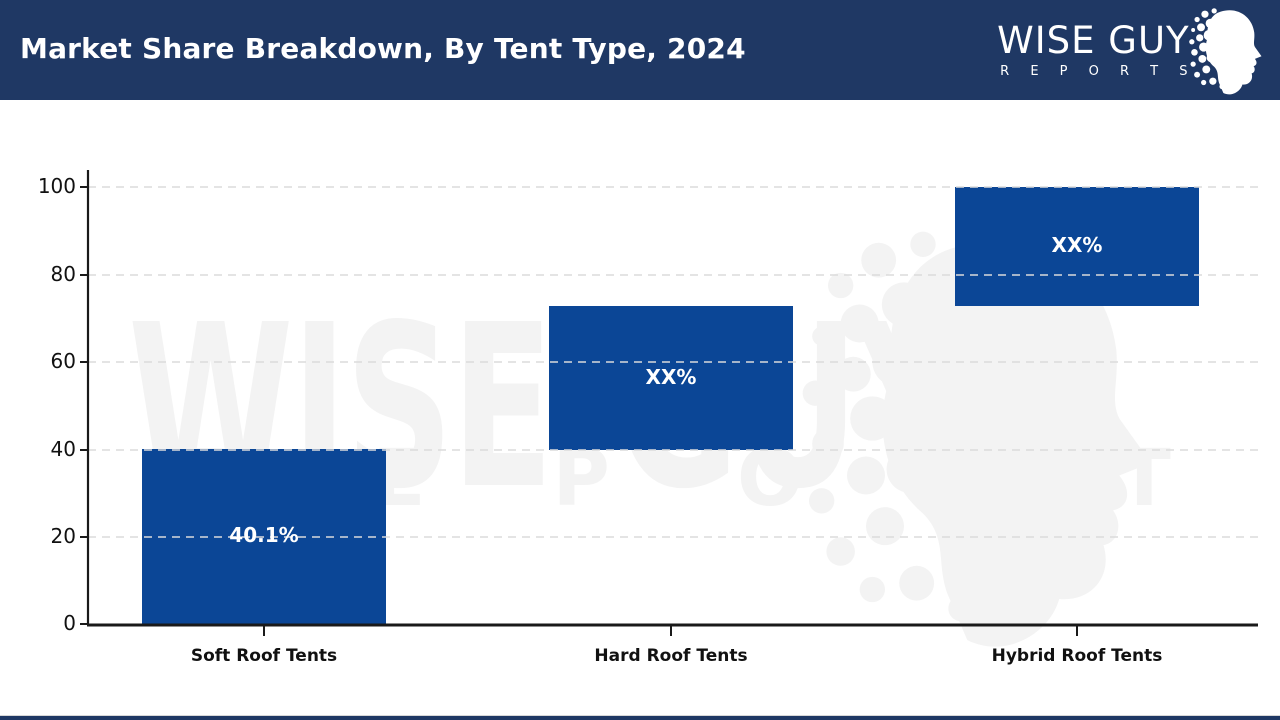 The height and width of the screenshot is (720, 1280). I want to click on y-tick-label: 40, so click(63, 449).